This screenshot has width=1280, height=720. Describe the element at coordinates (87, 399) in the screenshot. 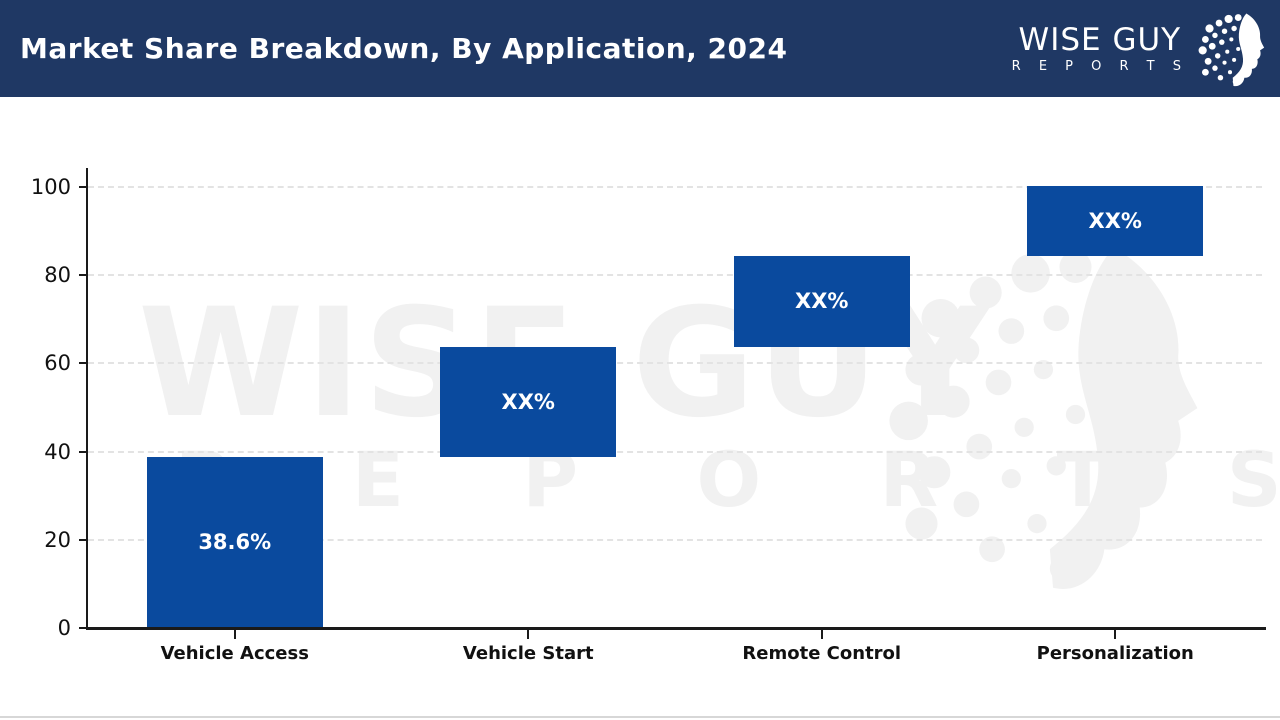

I see `y-axis-line` at that location.